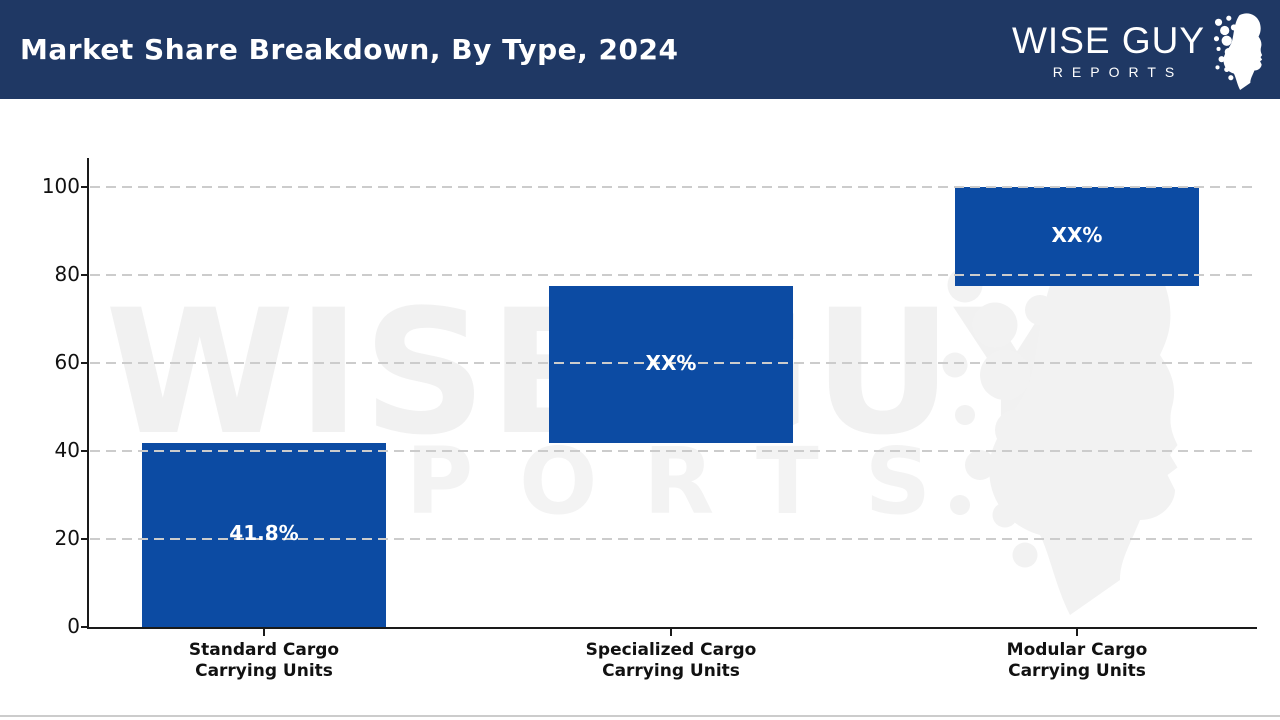 This screenshot has width=1280, height=720. What do you see at coordinates (1109, 40) in the screenshot?
I see `logo-wordmark: WISE GUY` at bounding box center [1109, 40].